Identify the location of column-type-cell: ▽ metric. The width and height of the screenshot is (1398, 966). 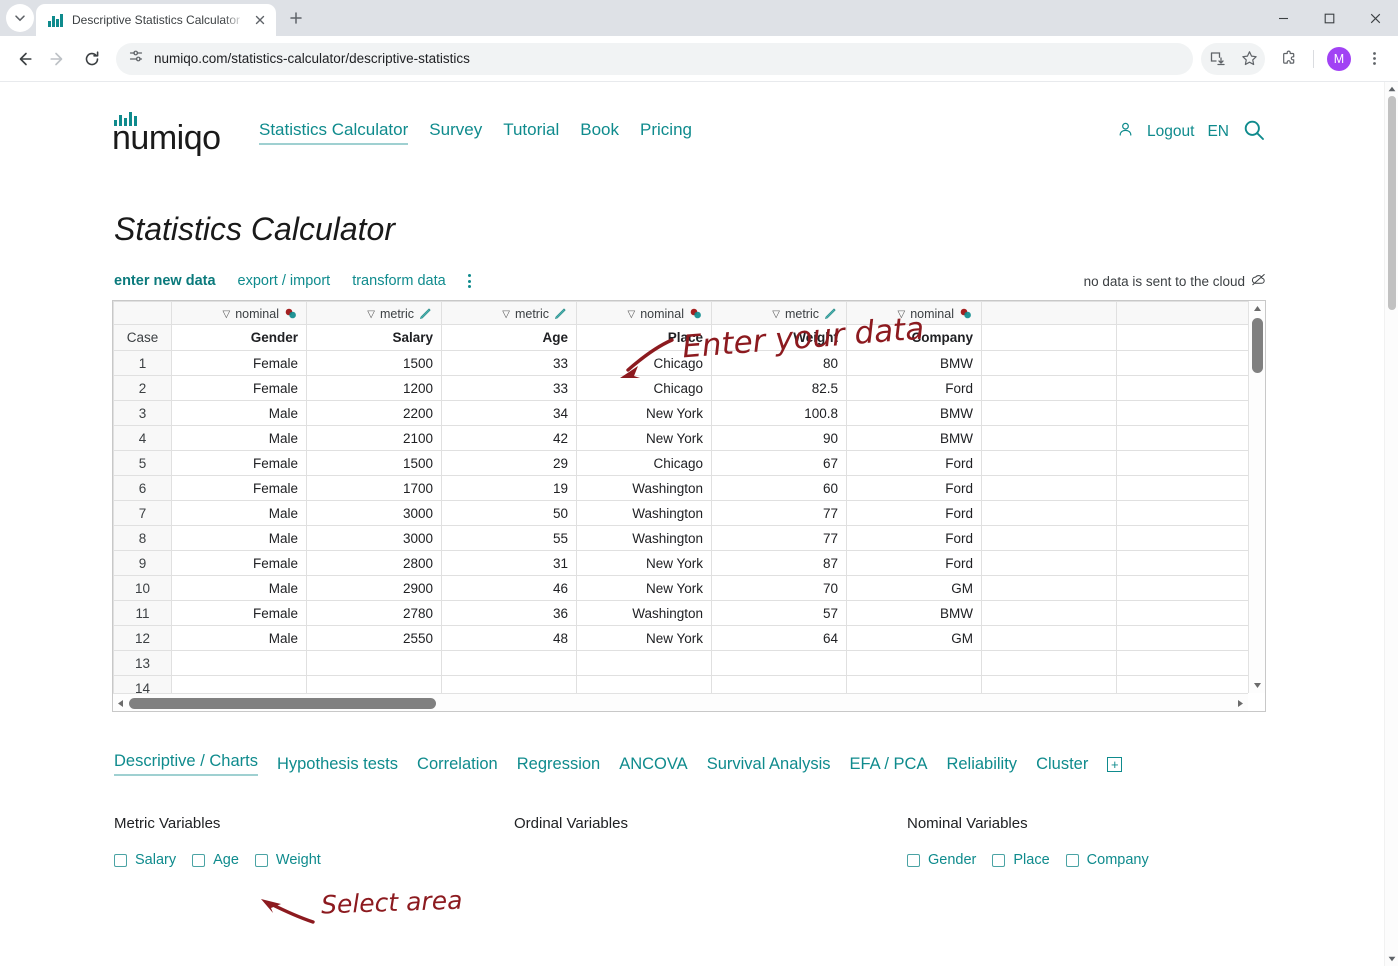
(509, 313).